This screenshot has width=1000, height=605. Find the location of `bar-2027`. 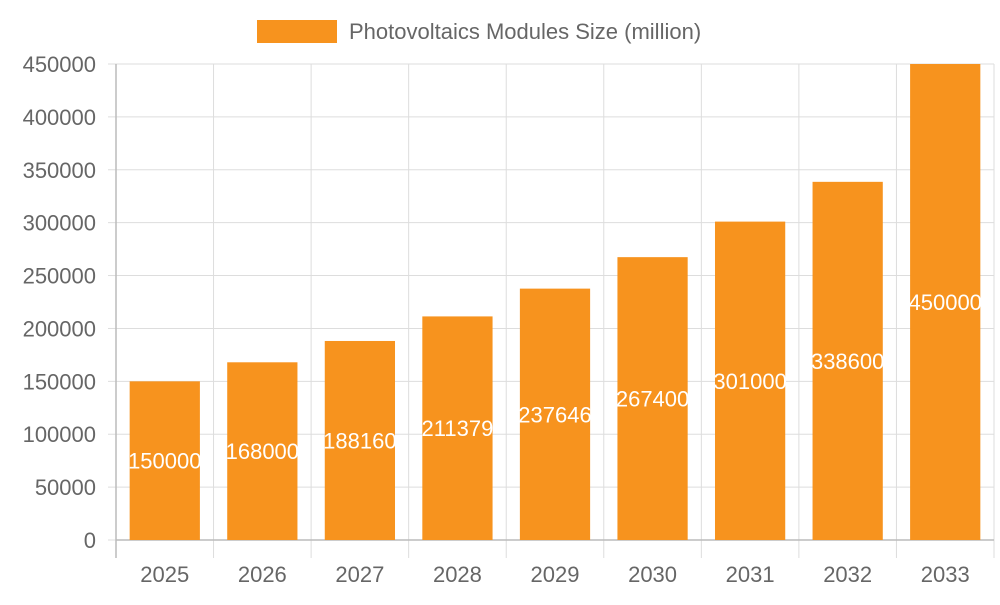

bar-2027 is located at coordinates (360, 440).